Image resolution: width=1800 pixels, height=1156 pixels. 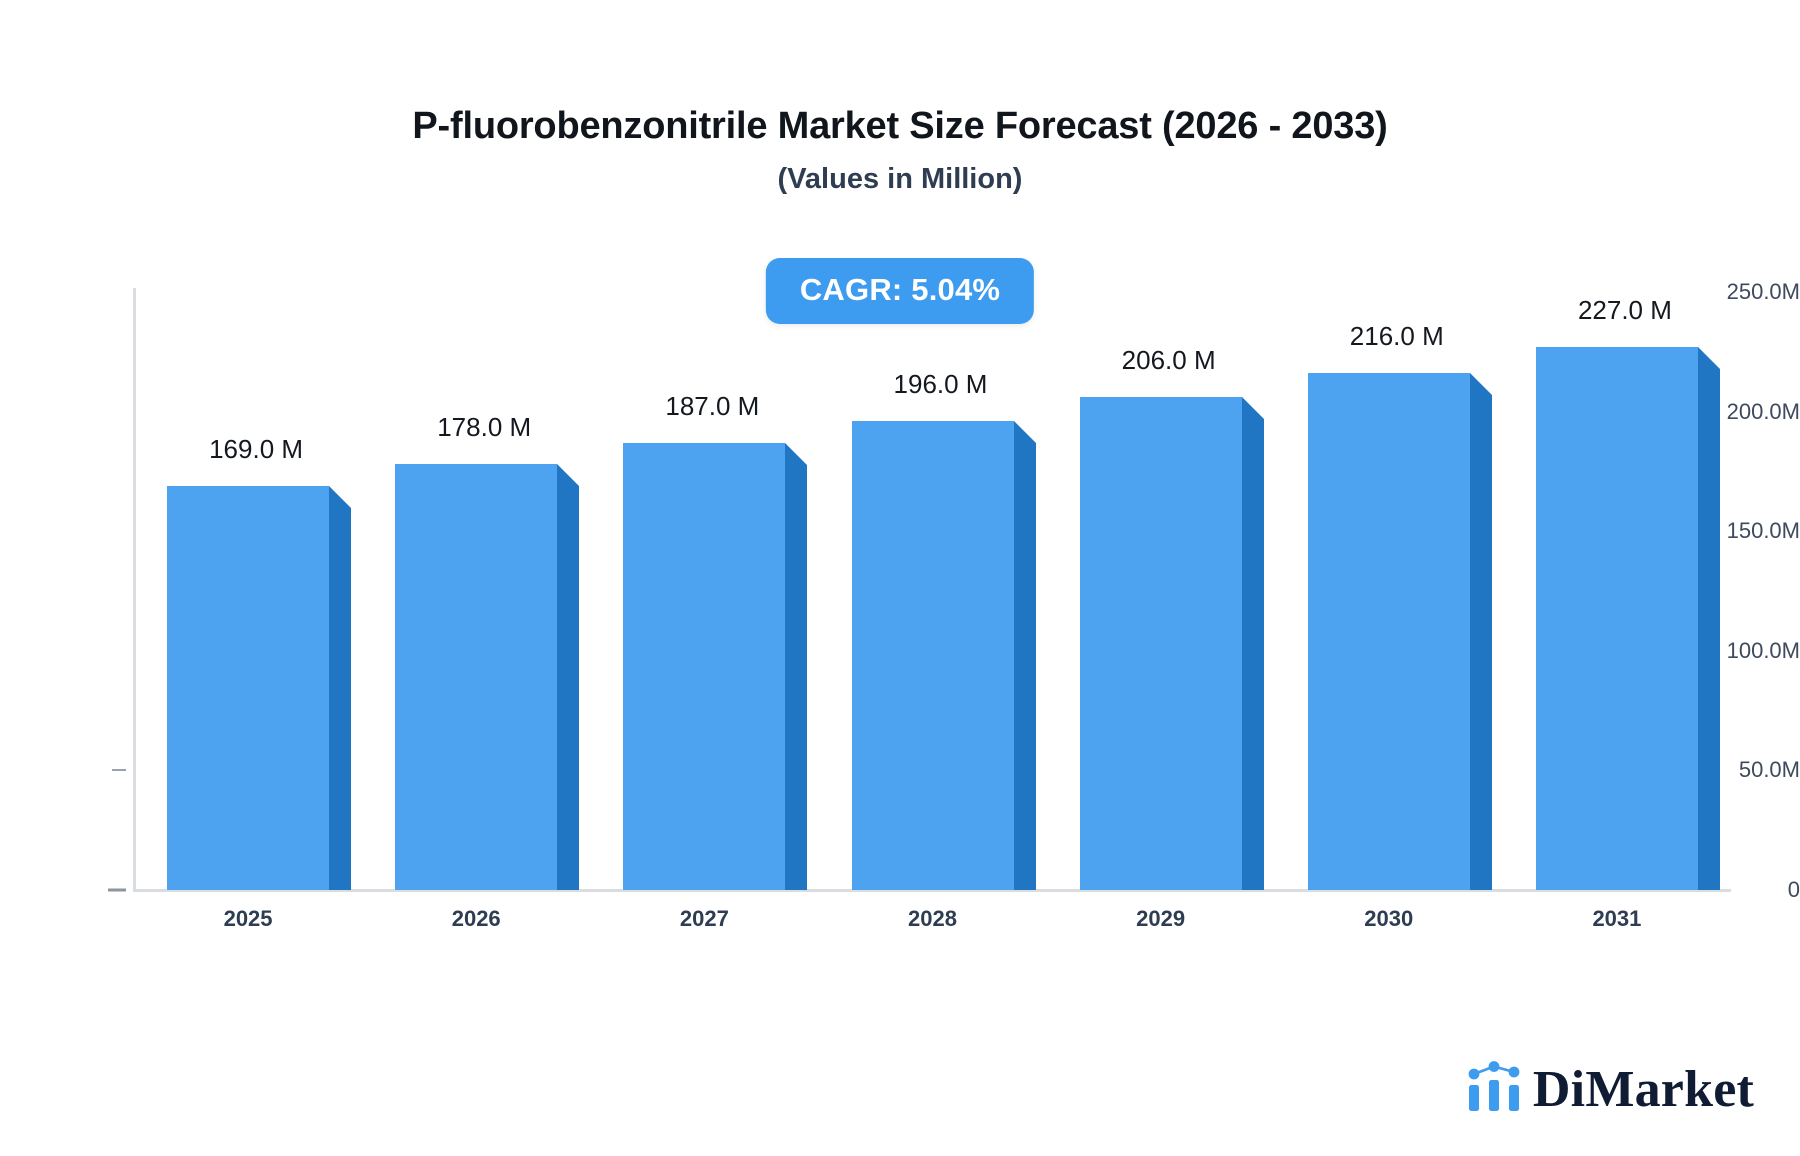 I want to click on x-axis-tick-label: 2030, so click(x=1389, y=918).